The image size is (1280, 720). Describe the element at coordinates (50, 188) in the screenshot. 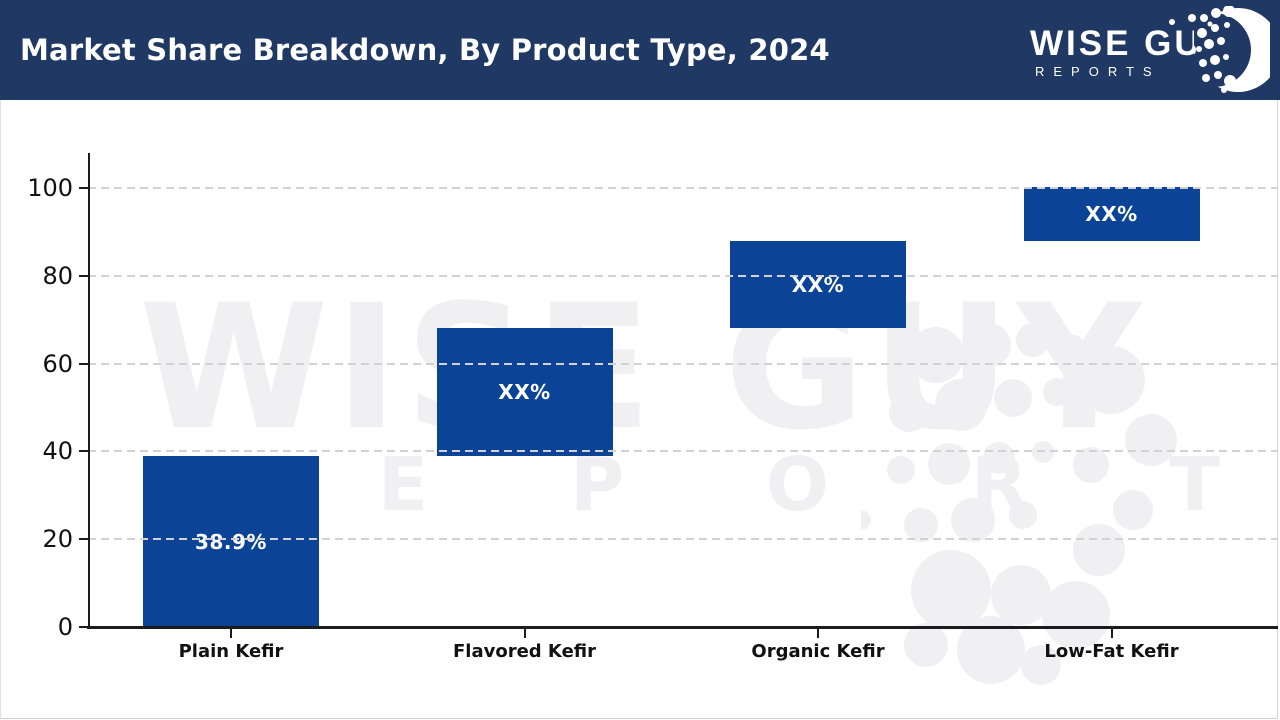

I see `y-tick-label: 100` at that location.